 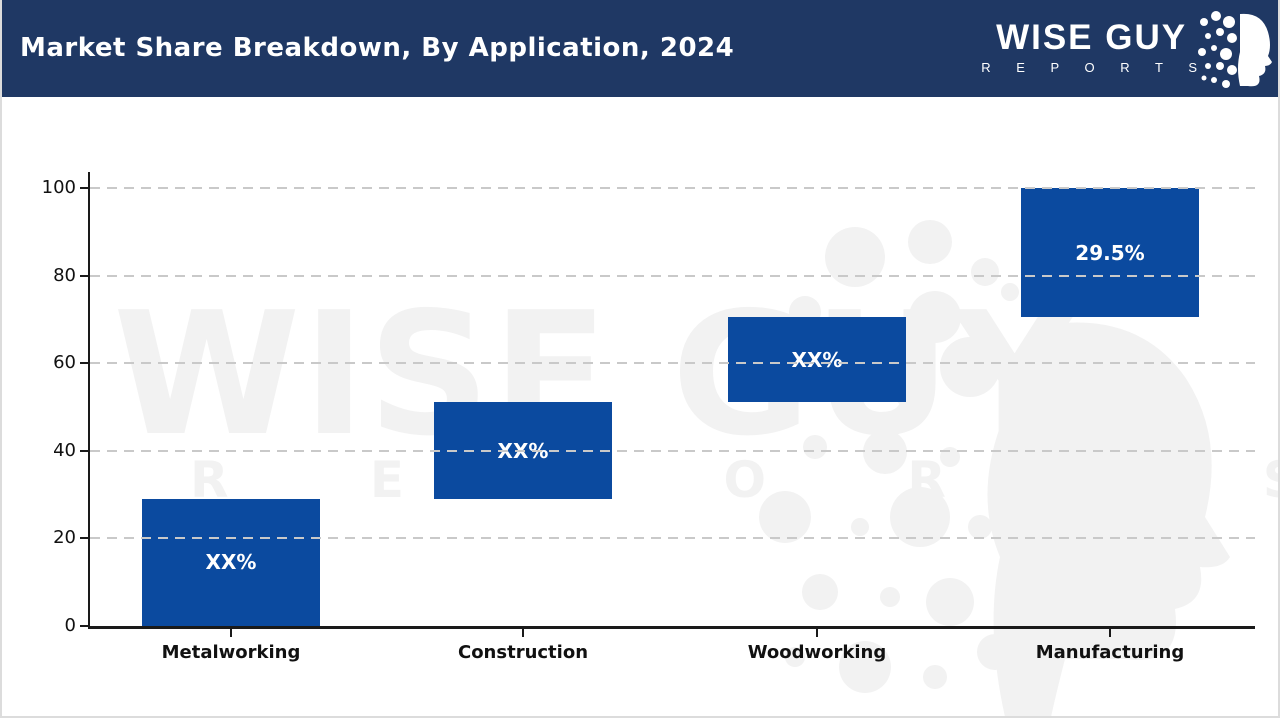 I want to click on bar-metalworking: XX%, so click(x=231, y=562).